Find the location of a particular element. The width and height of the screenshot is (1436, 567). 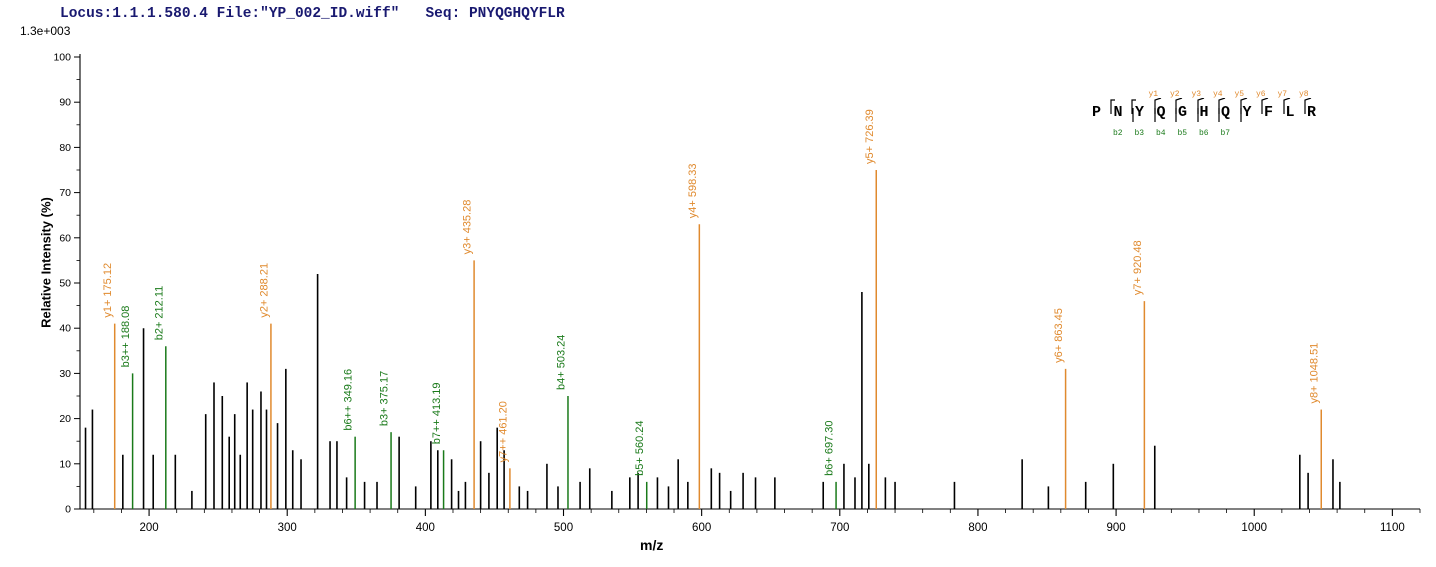

peak-label: y4+ 598.33 is located at coordinates (693, 190).